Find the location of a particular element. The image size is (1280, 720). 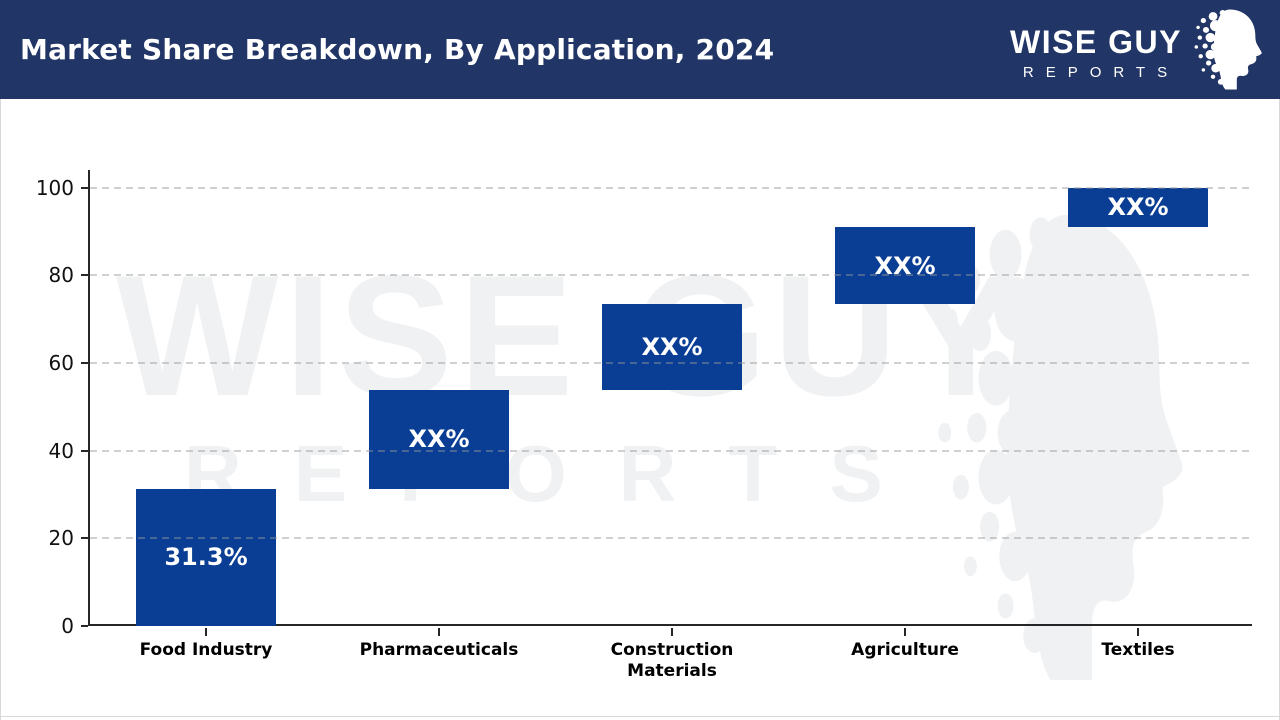

y-tick-label: 20 is located at coordinates (61, 538).